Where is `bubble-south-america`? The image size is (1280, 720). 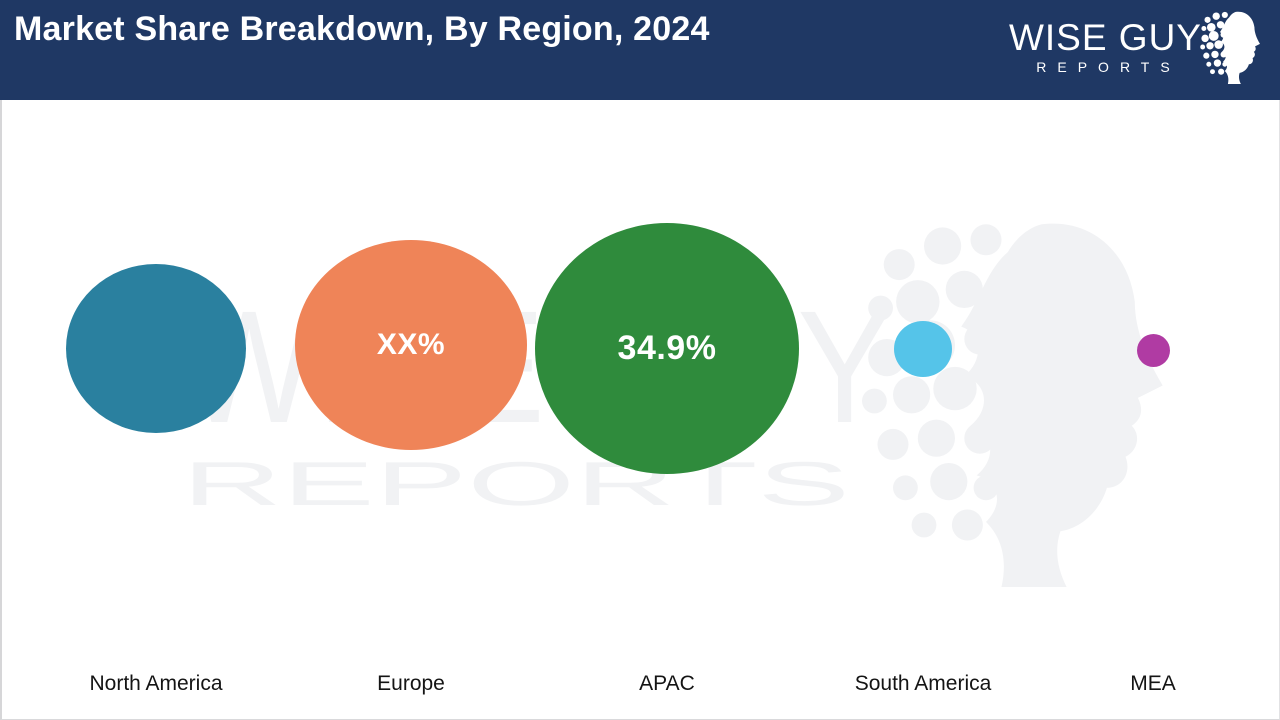
bubble-south-america is located at coordinates (923, 349).